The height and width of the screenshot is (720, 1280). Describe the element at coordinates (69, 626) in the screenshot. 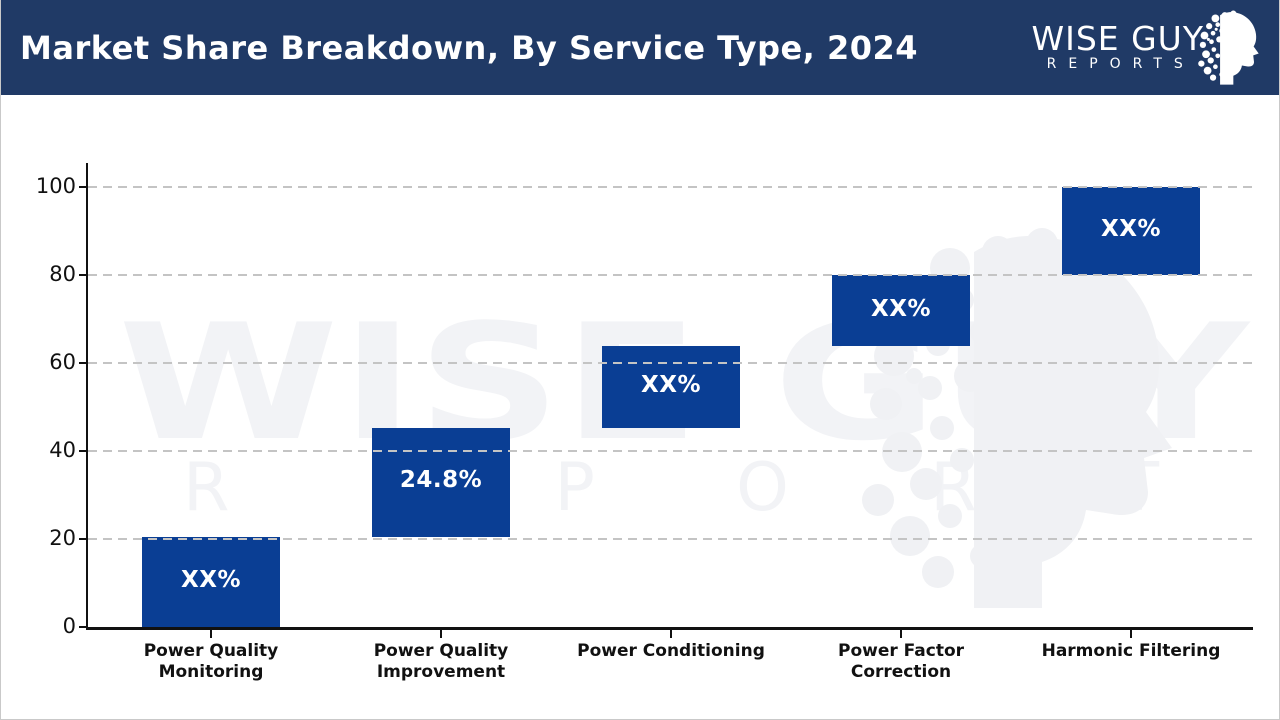

I see `y-axis-tick-label: 0` at that location.